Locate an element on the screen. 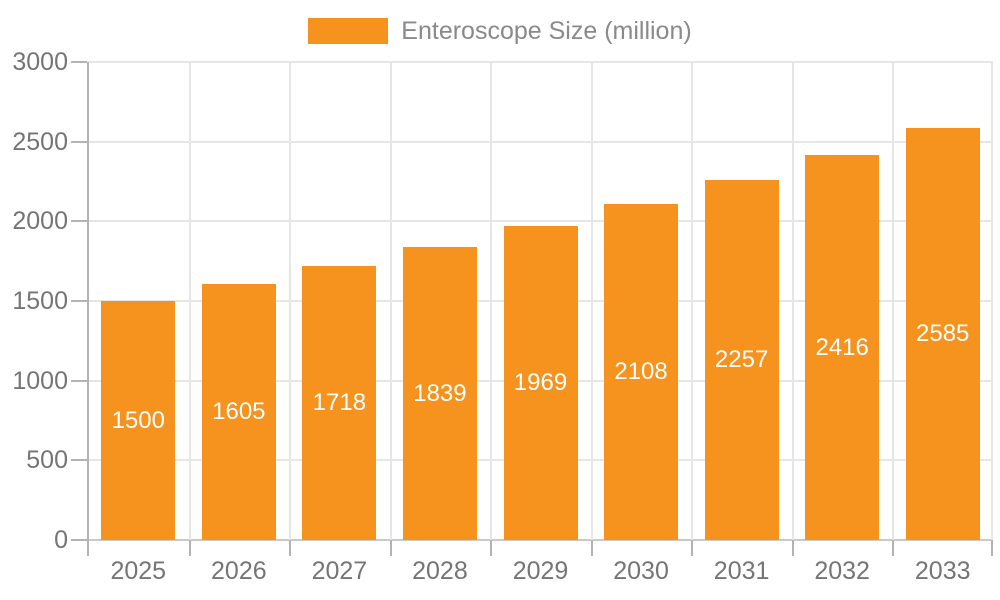 The image size is (1000, 600). y-axis-line is located at coordinates (88, 301).